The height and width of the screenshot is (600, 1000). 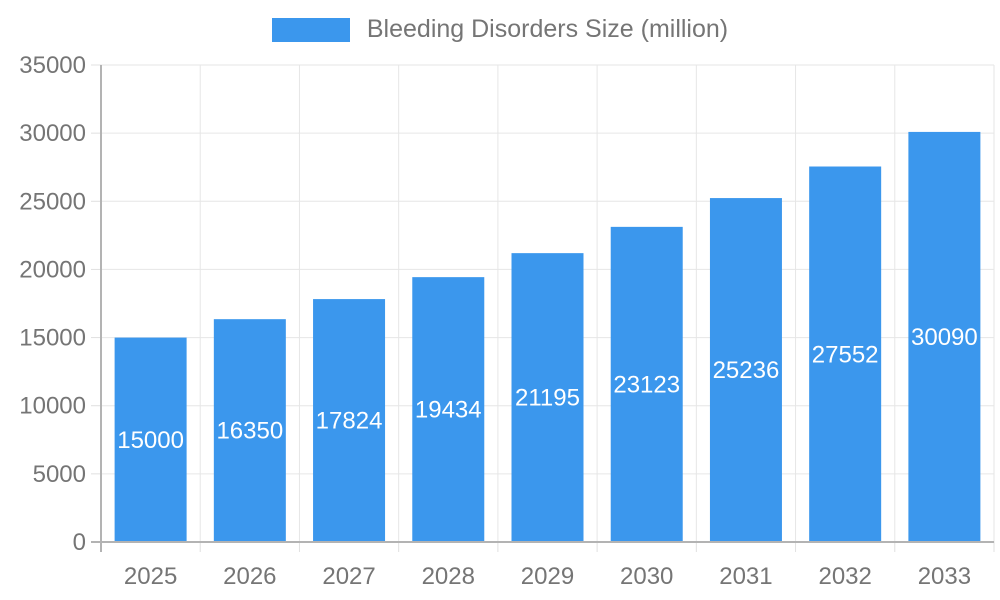 I want to click on bar-2029, so click(x=547, y=397).